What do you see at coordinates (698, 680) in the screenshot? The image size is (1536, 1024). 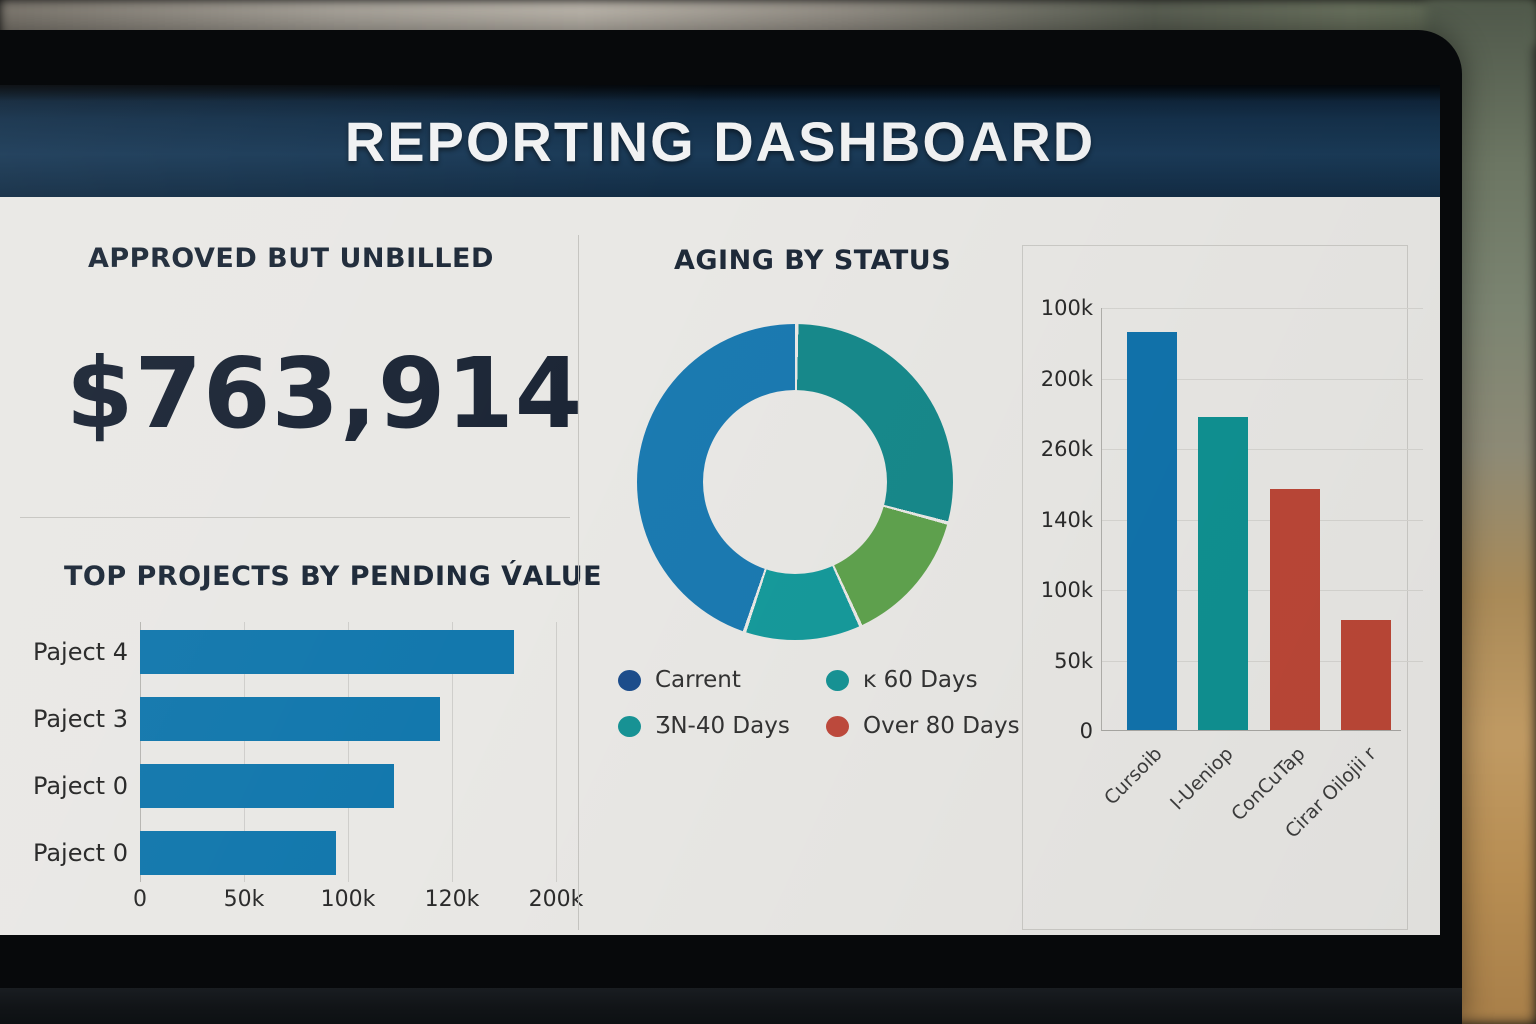 I see `legend-label: Carrent` at bounding box center [698, 680].